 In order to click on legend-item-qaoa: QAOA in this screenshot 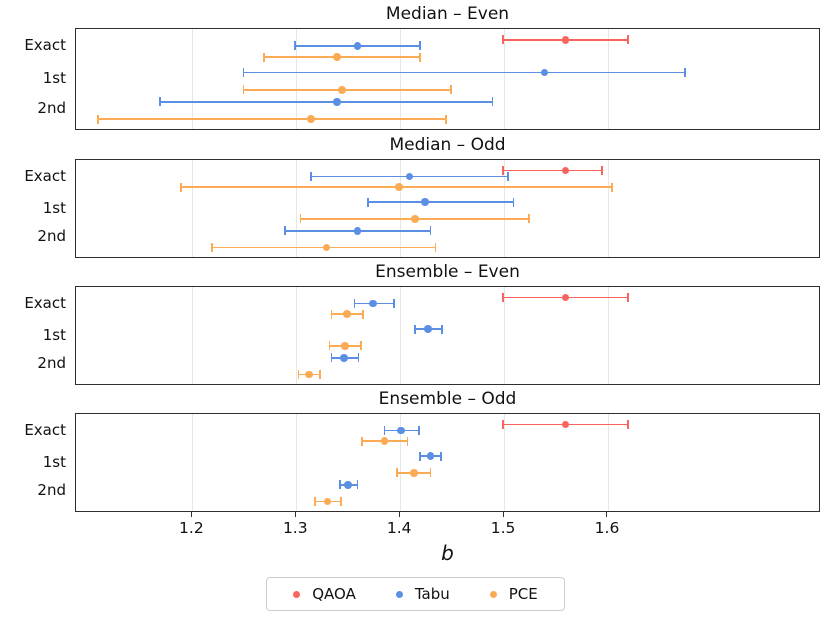, I will do `click(324, 594)`.